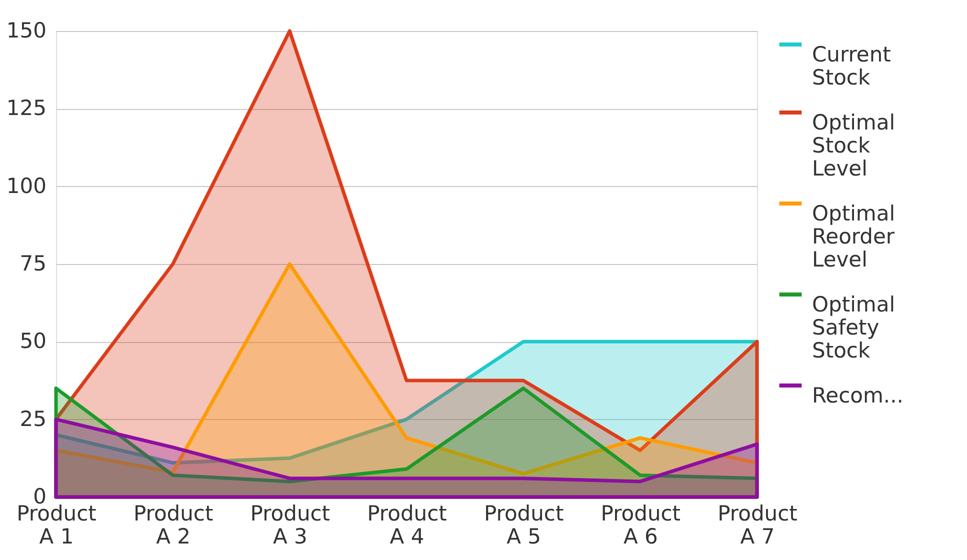  What do you see at coordinates (854, 327) in the screenshot?
I see `legend-label: Optimal Safety Stock` at bounding box center [854, 327].